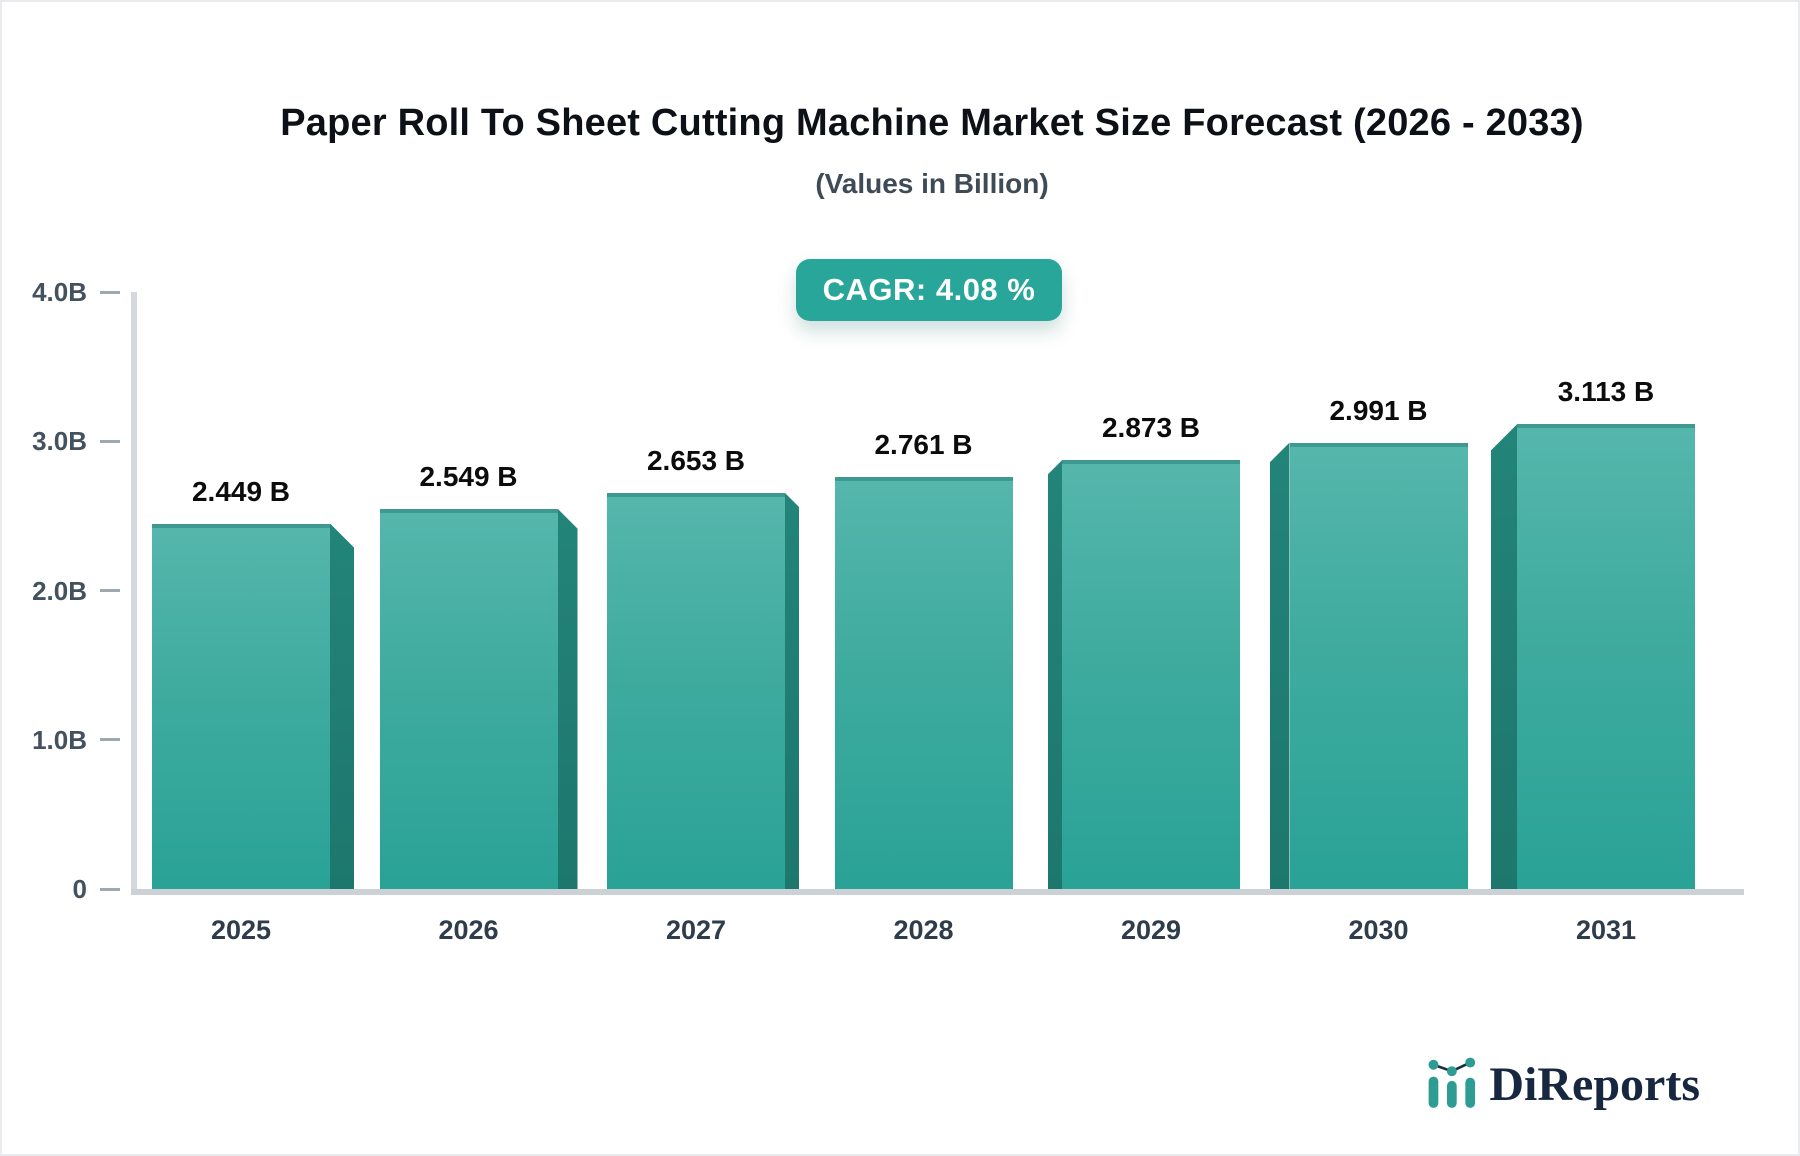 This screenshot has height=1156, width=1800. I want to click on bar-value-label: 2.761 B, so click(923, 444).